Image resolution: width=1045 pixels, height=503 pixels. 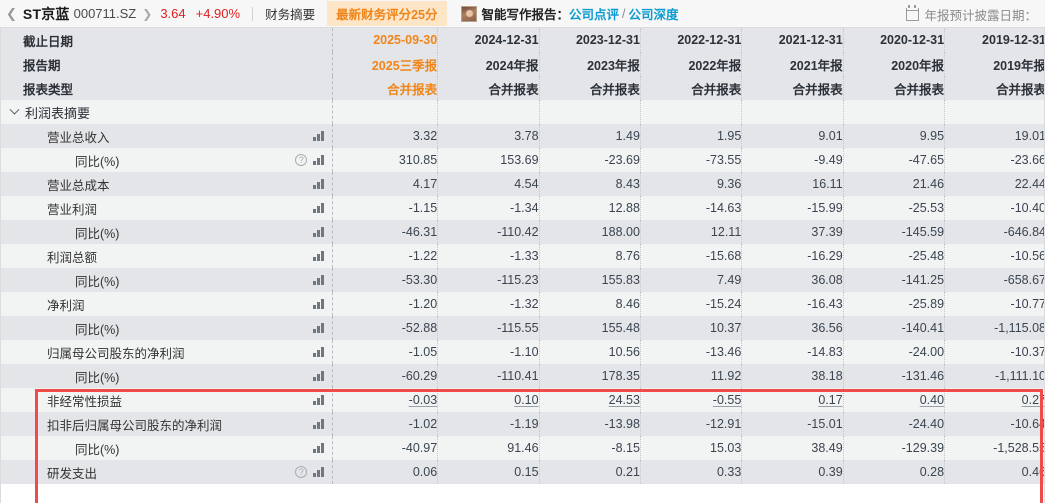 What do you see at coordinates (488, 64) in the screenshot?
I see `column-header-period: 2024年报` at bounding box center [488, 64].